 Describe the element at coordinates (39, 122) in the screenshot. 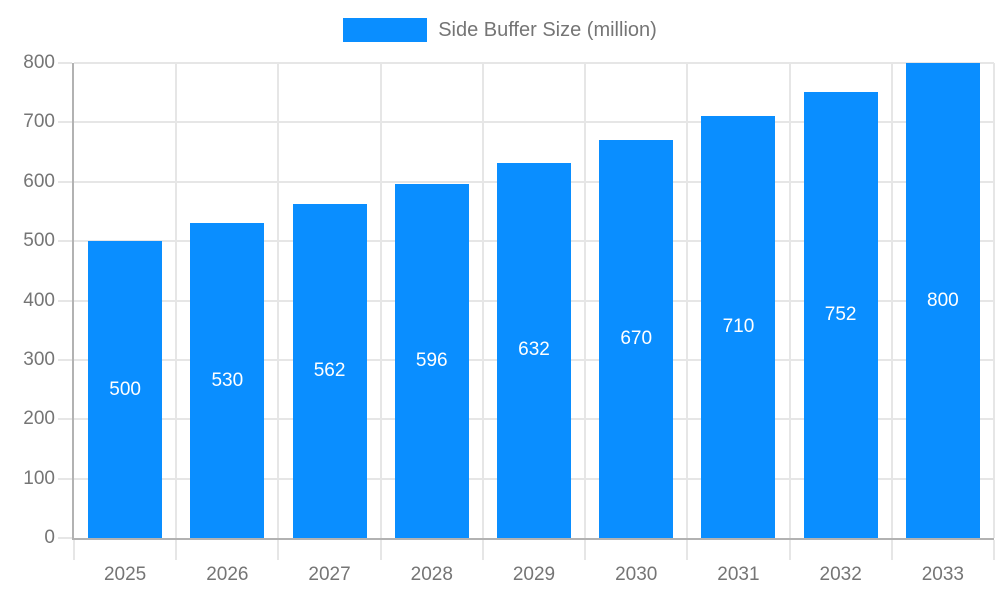

I see `y-axis-label: 700` at that location.